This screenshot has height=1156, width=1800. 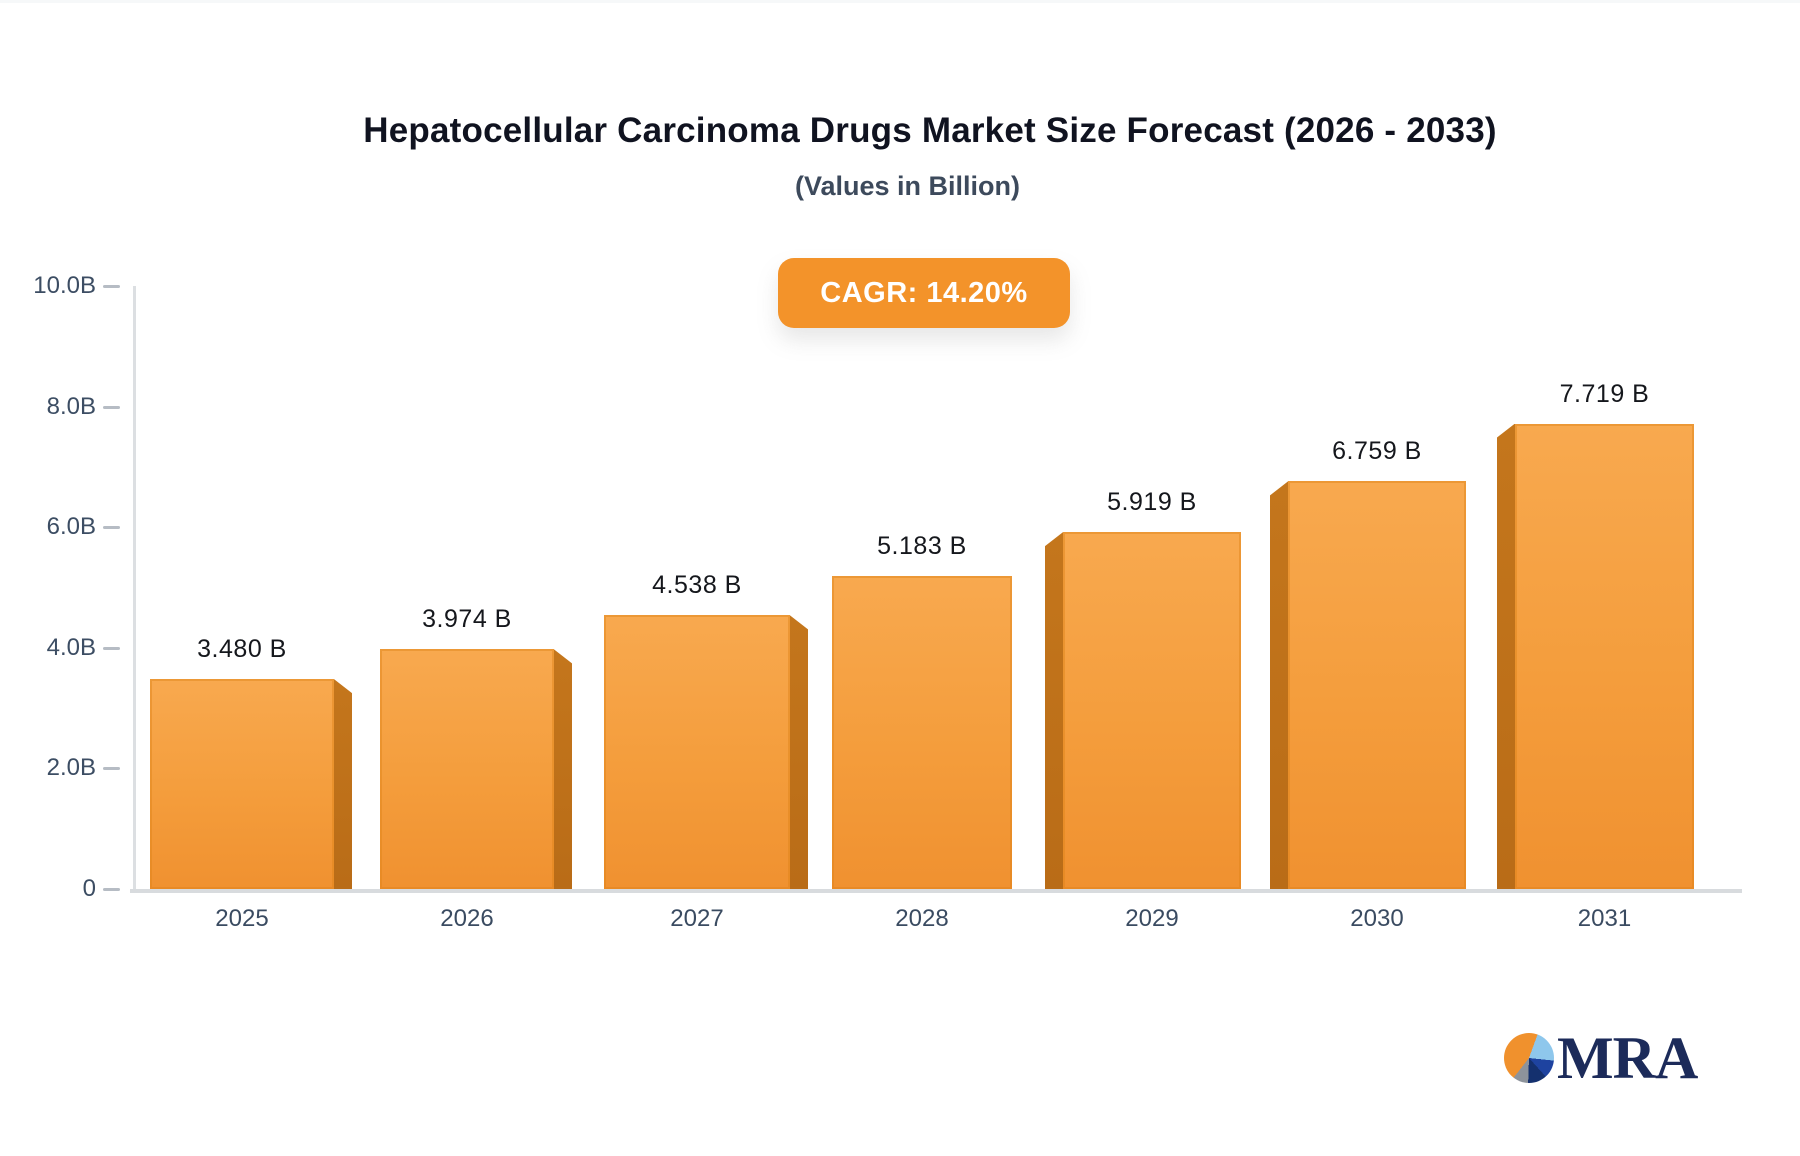 I want to click on x-axis-label-2025: 2025, so click(x=242, y=918).